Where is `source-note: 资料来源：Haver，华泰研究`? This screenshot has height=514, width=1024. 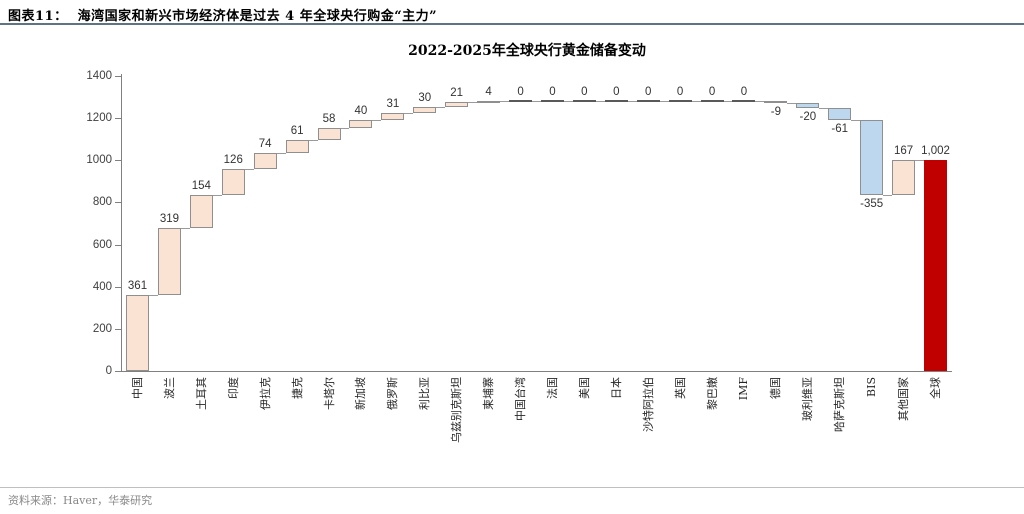
source-note: 资料来源：Haver，华泰研究 is located at coordinates (80, 500).